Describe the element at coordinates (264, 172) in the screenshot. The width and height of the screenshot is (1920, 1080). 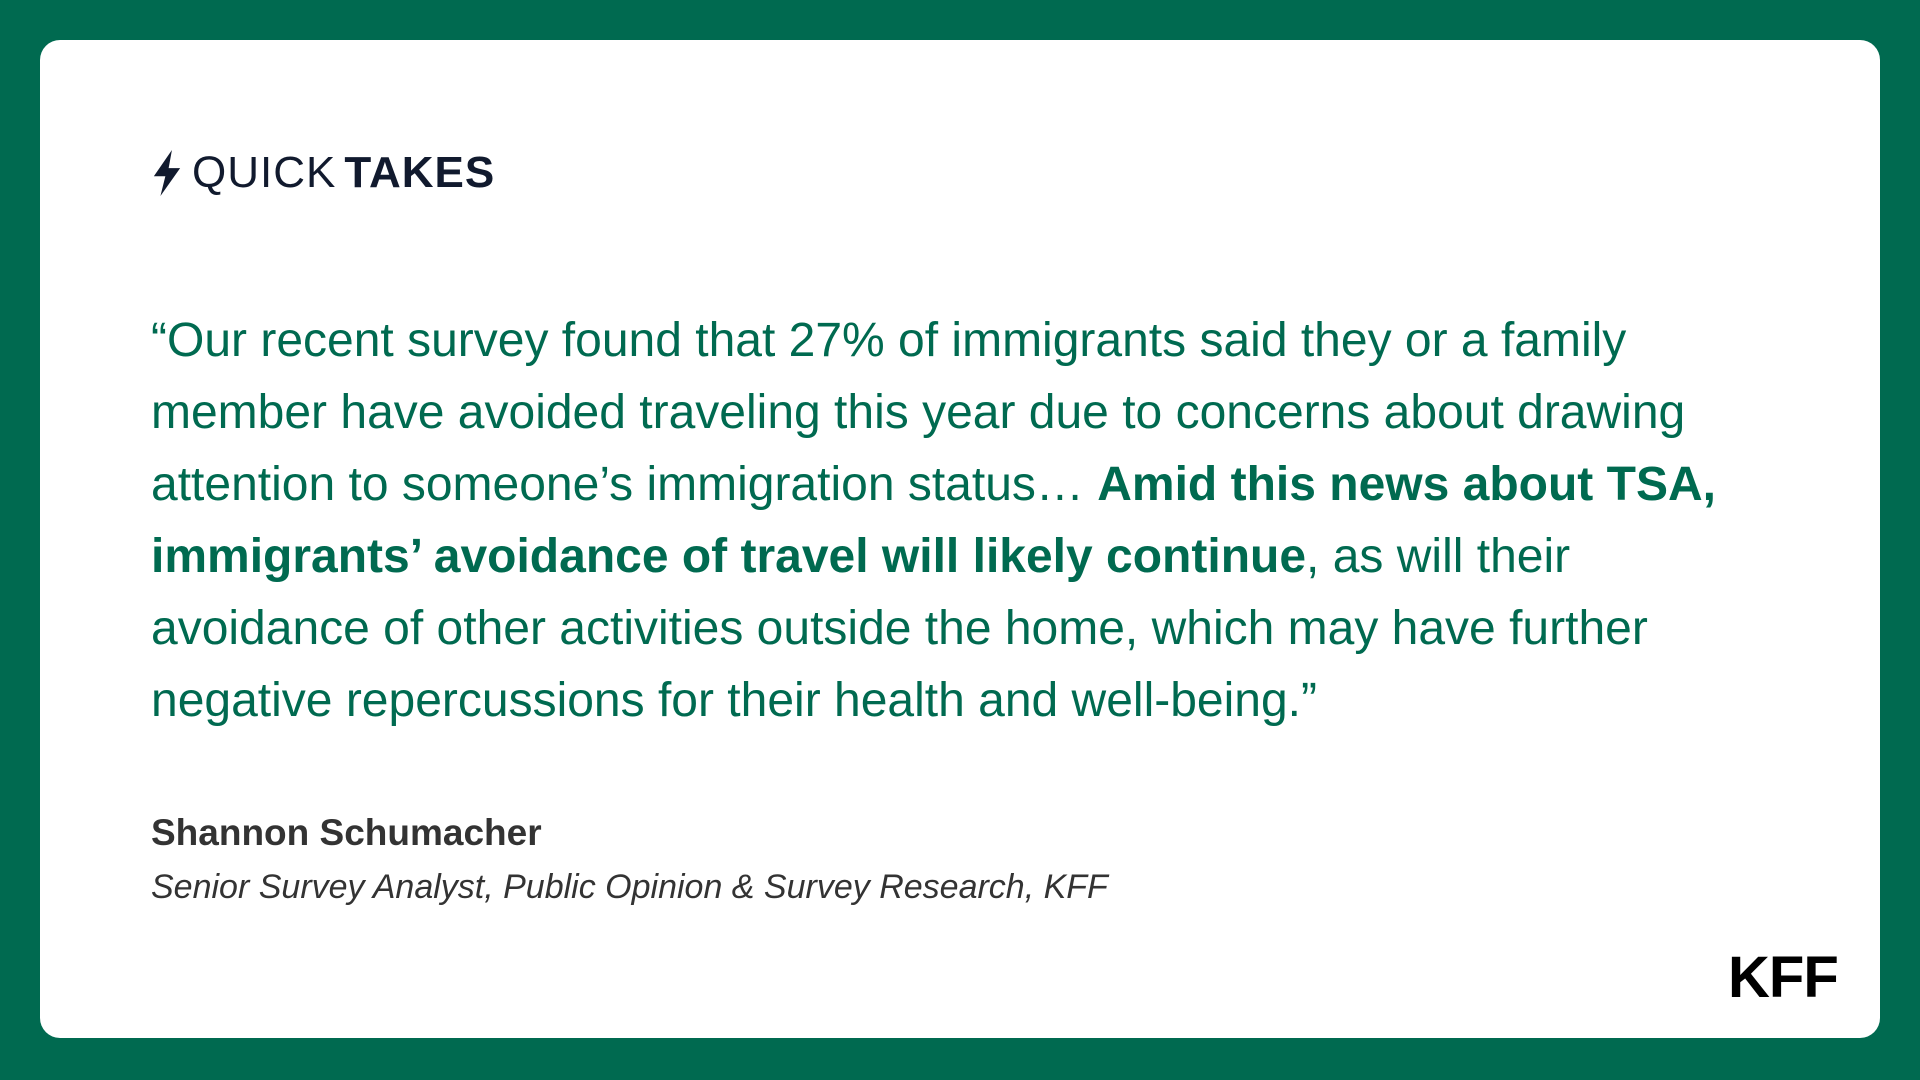
I see `header-title-light: QUICK` at that location.